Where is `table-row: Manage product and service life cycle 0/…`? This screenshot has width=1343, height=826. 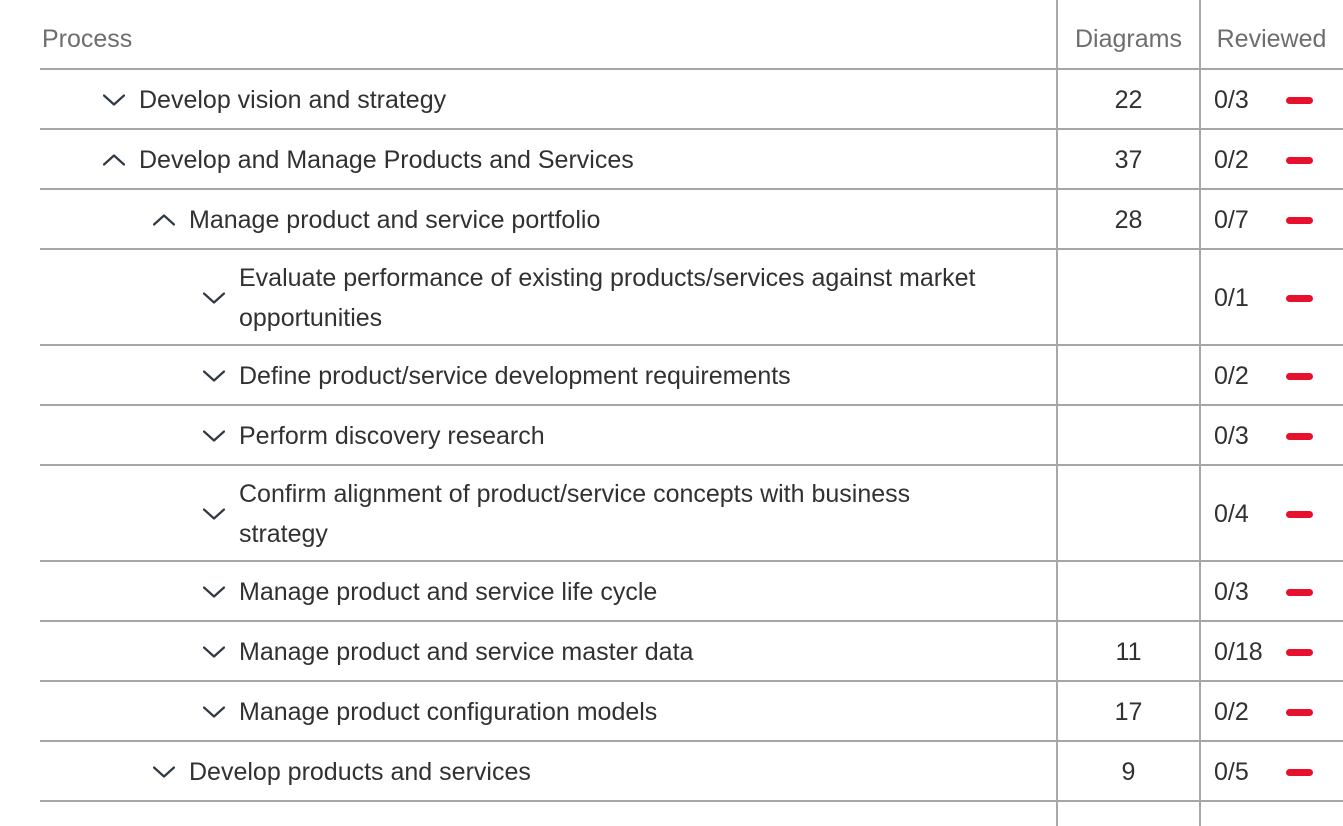
table-row: Manage product and service life cycle 0/… is located at coordinates (671, 592).